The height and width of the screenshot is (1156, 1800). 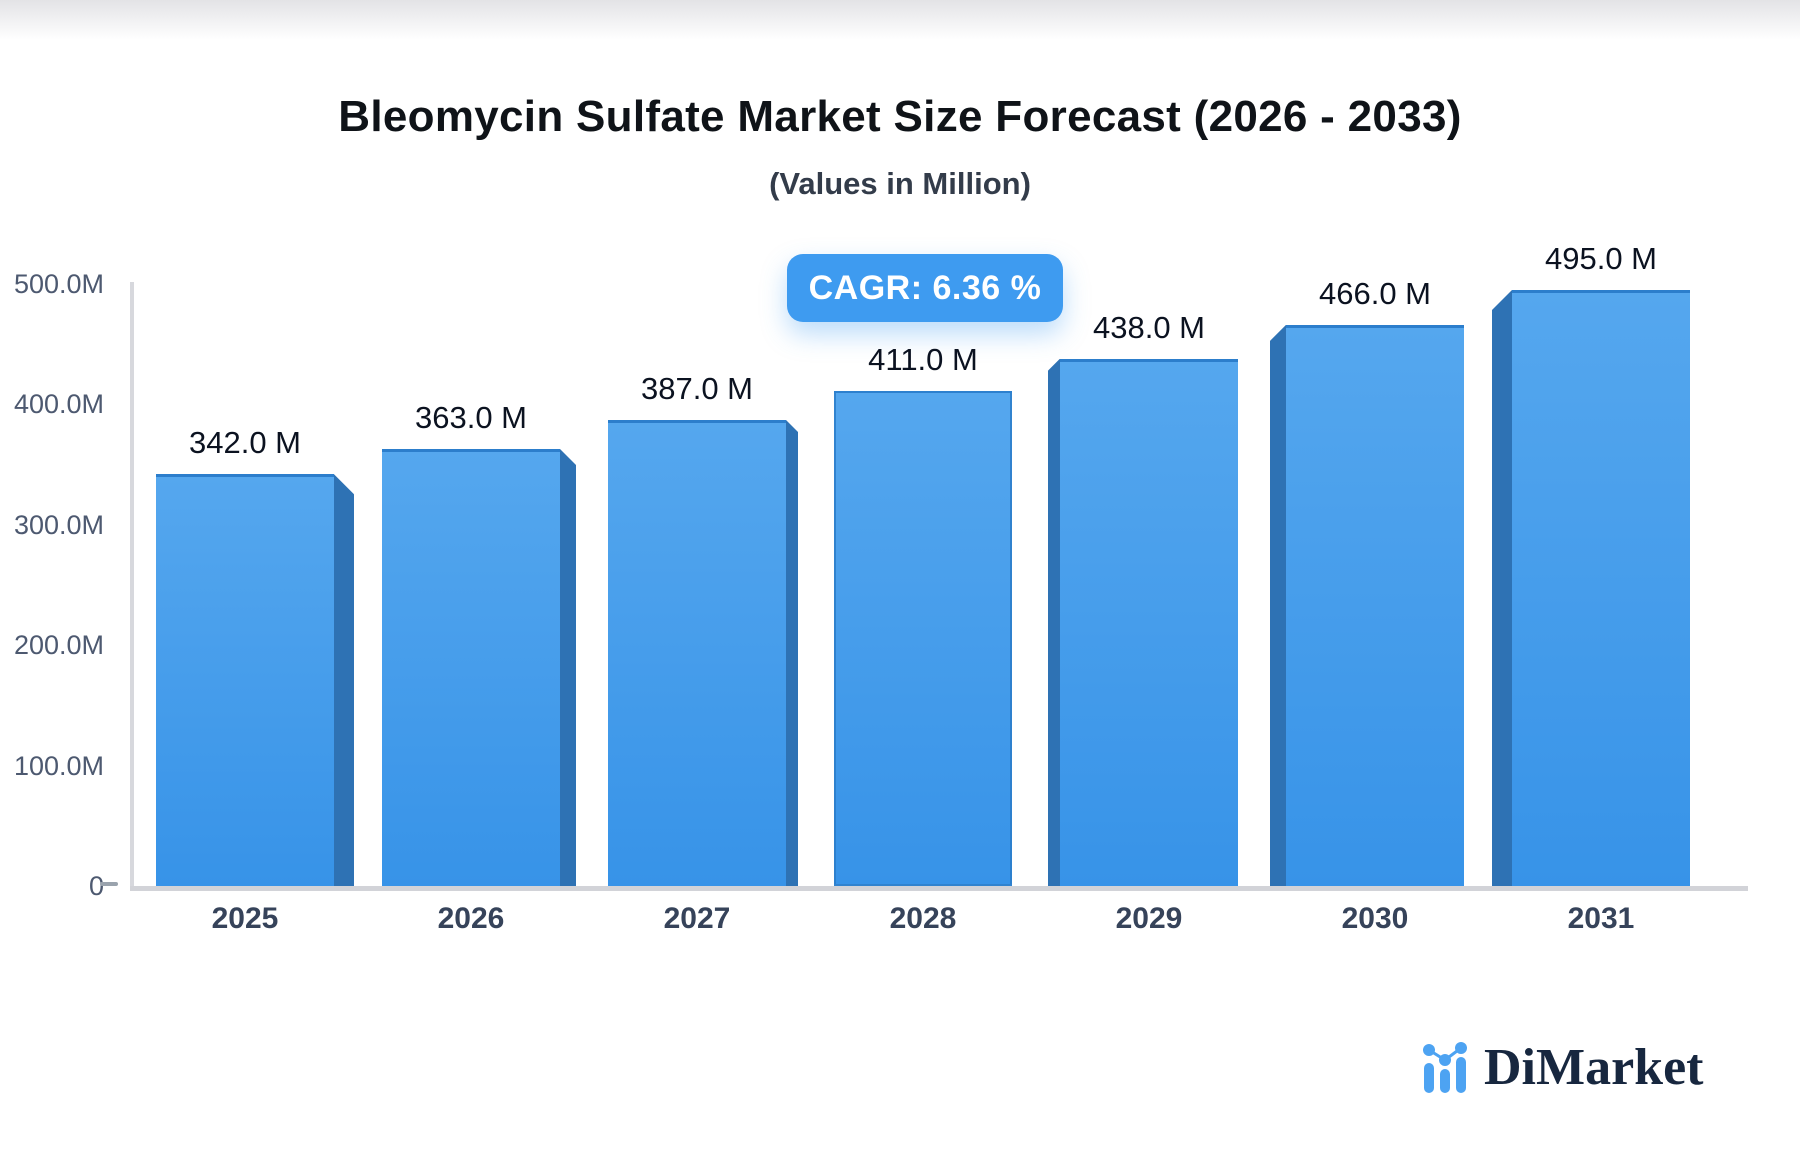 I want to click on x-axis-label-2027: 2027, so click(x=697, y=918).